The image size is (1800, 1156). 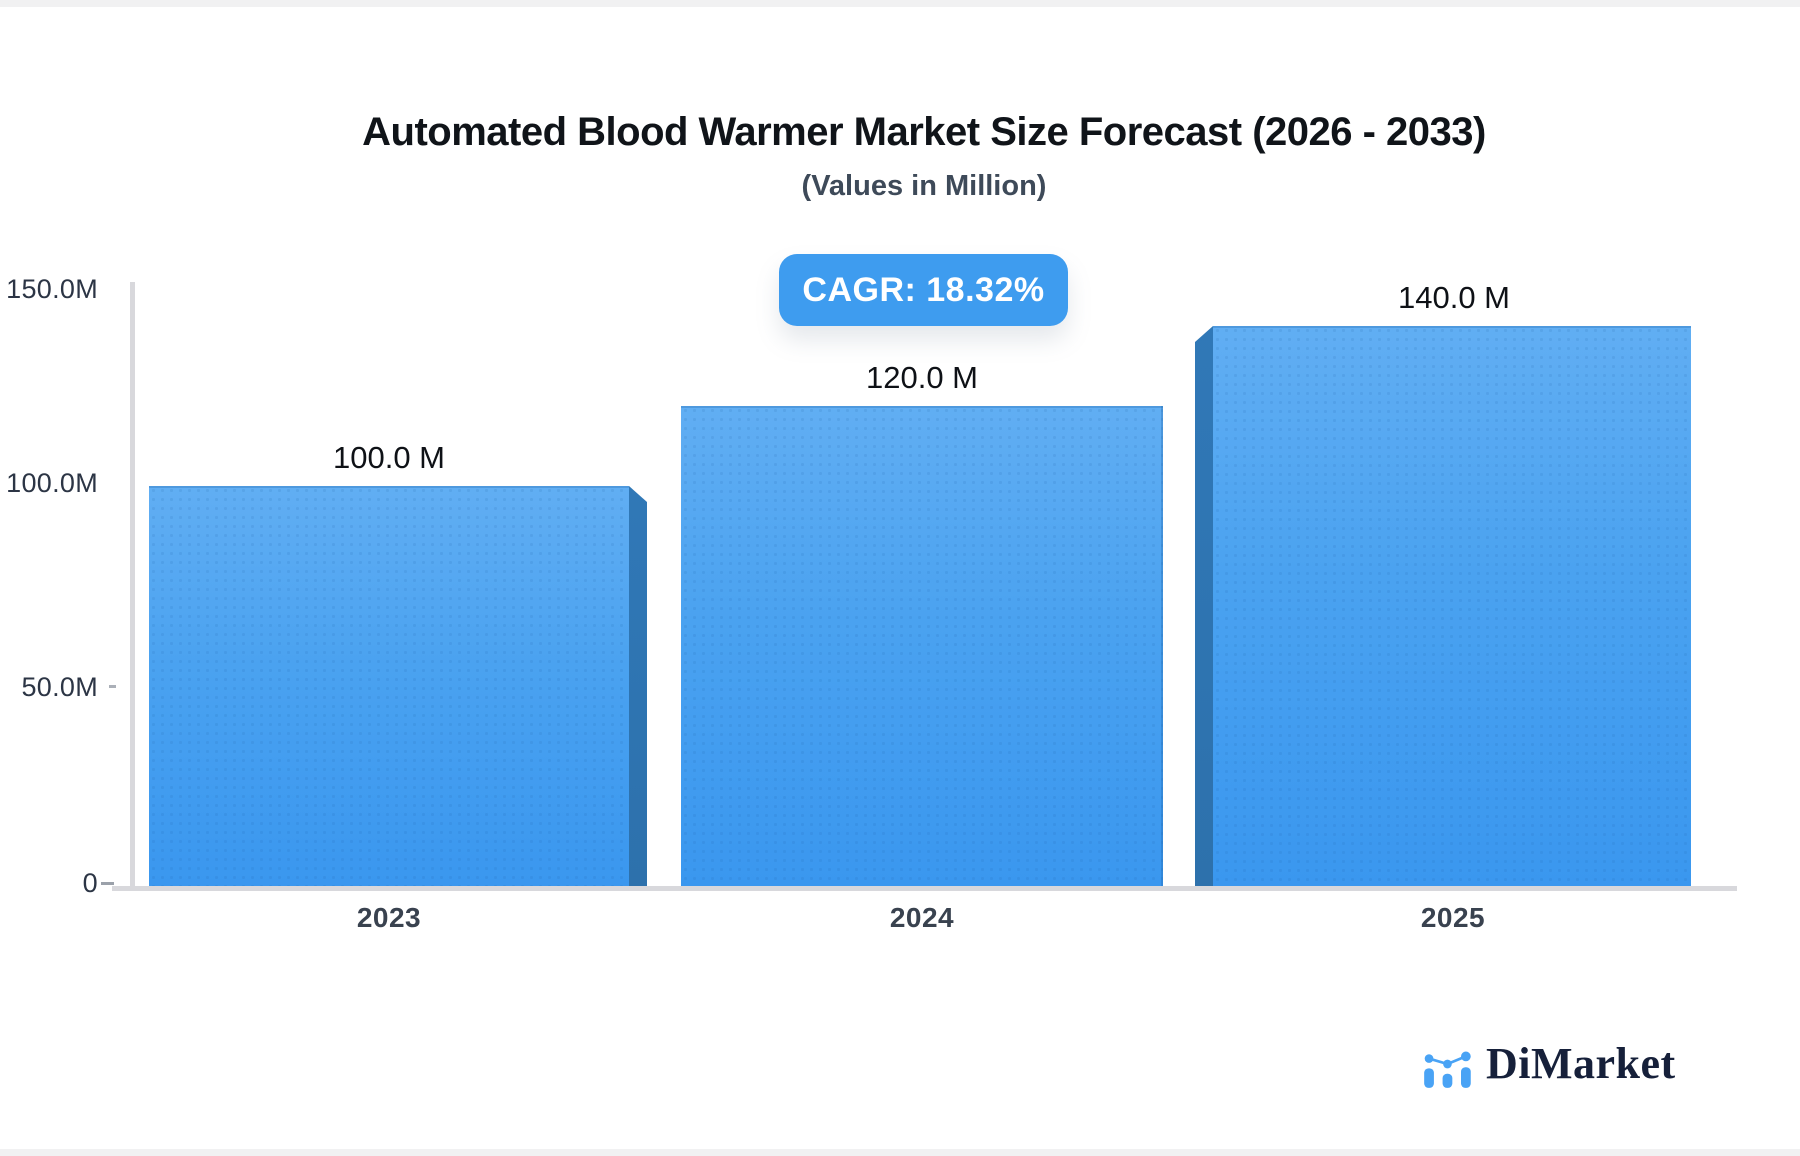 I want to click on bar-2023, so click(x=389, y=686).